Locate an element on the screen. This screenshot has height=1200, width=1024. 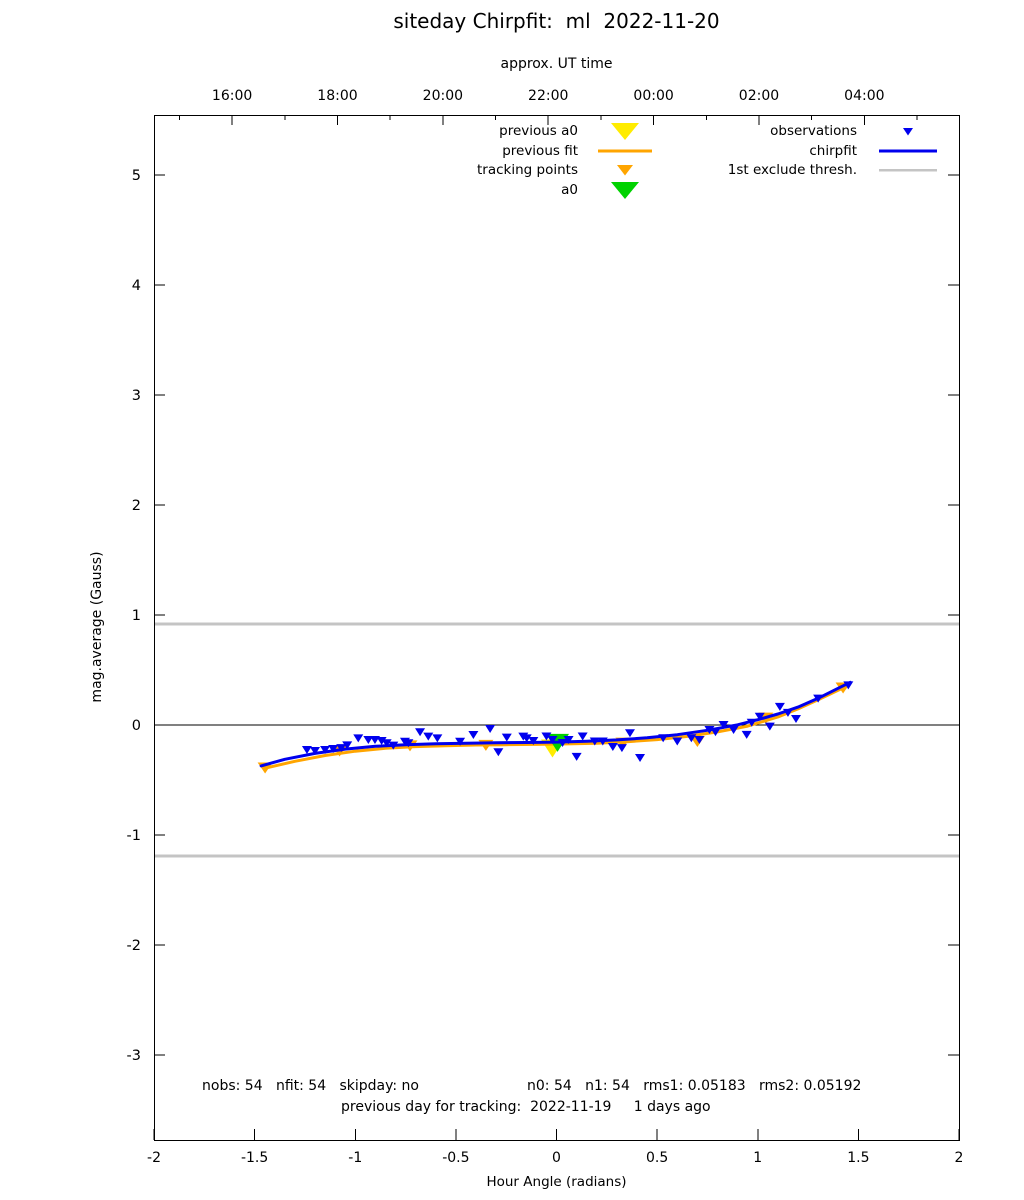
legend-entry-previous-fit: previous fit is located at coordinates (527, 151).